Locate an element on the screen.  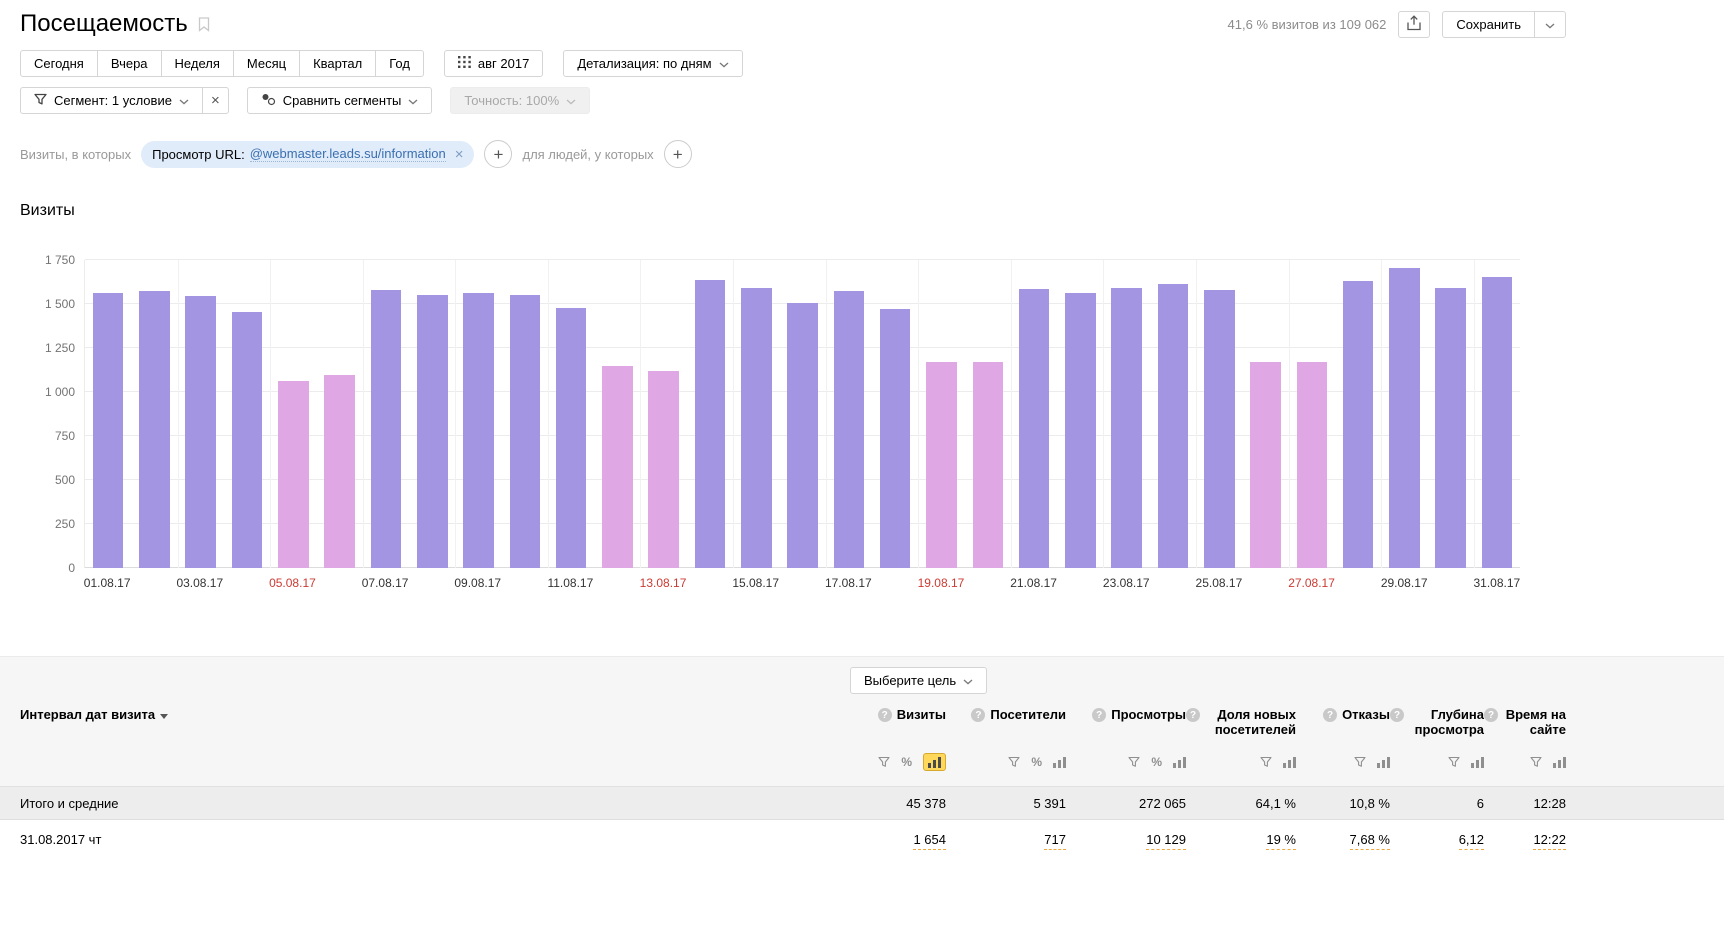
bar-31.08.17 is located at coordinates (1497, 422).